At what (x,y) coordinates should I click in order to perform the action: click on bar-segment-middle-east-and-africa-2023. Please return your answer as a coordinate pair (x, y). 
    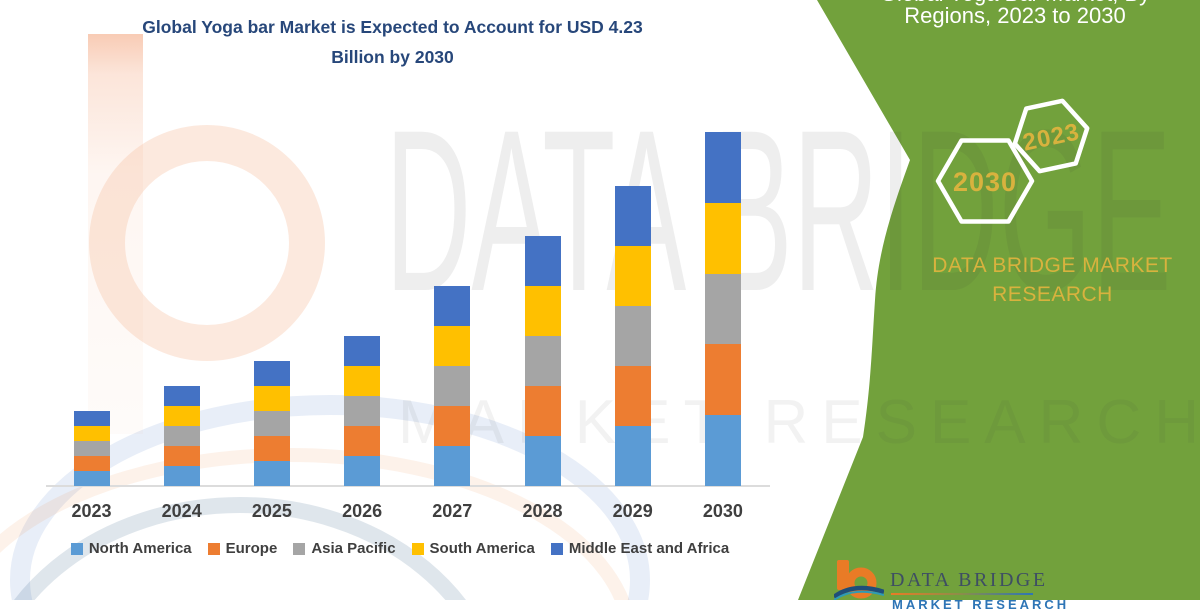
    Looking at the image, I should click on (91, 418).